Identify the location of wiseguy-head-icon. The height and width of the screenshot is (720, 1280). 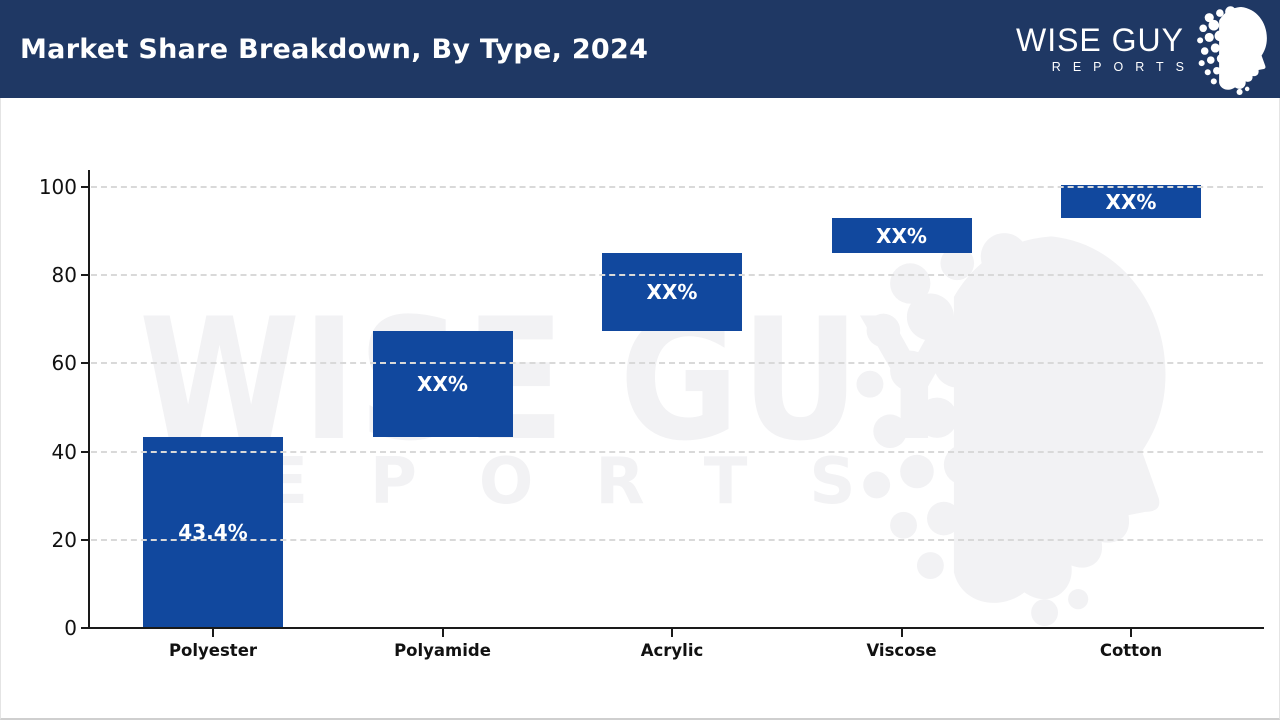
(1232, 50).